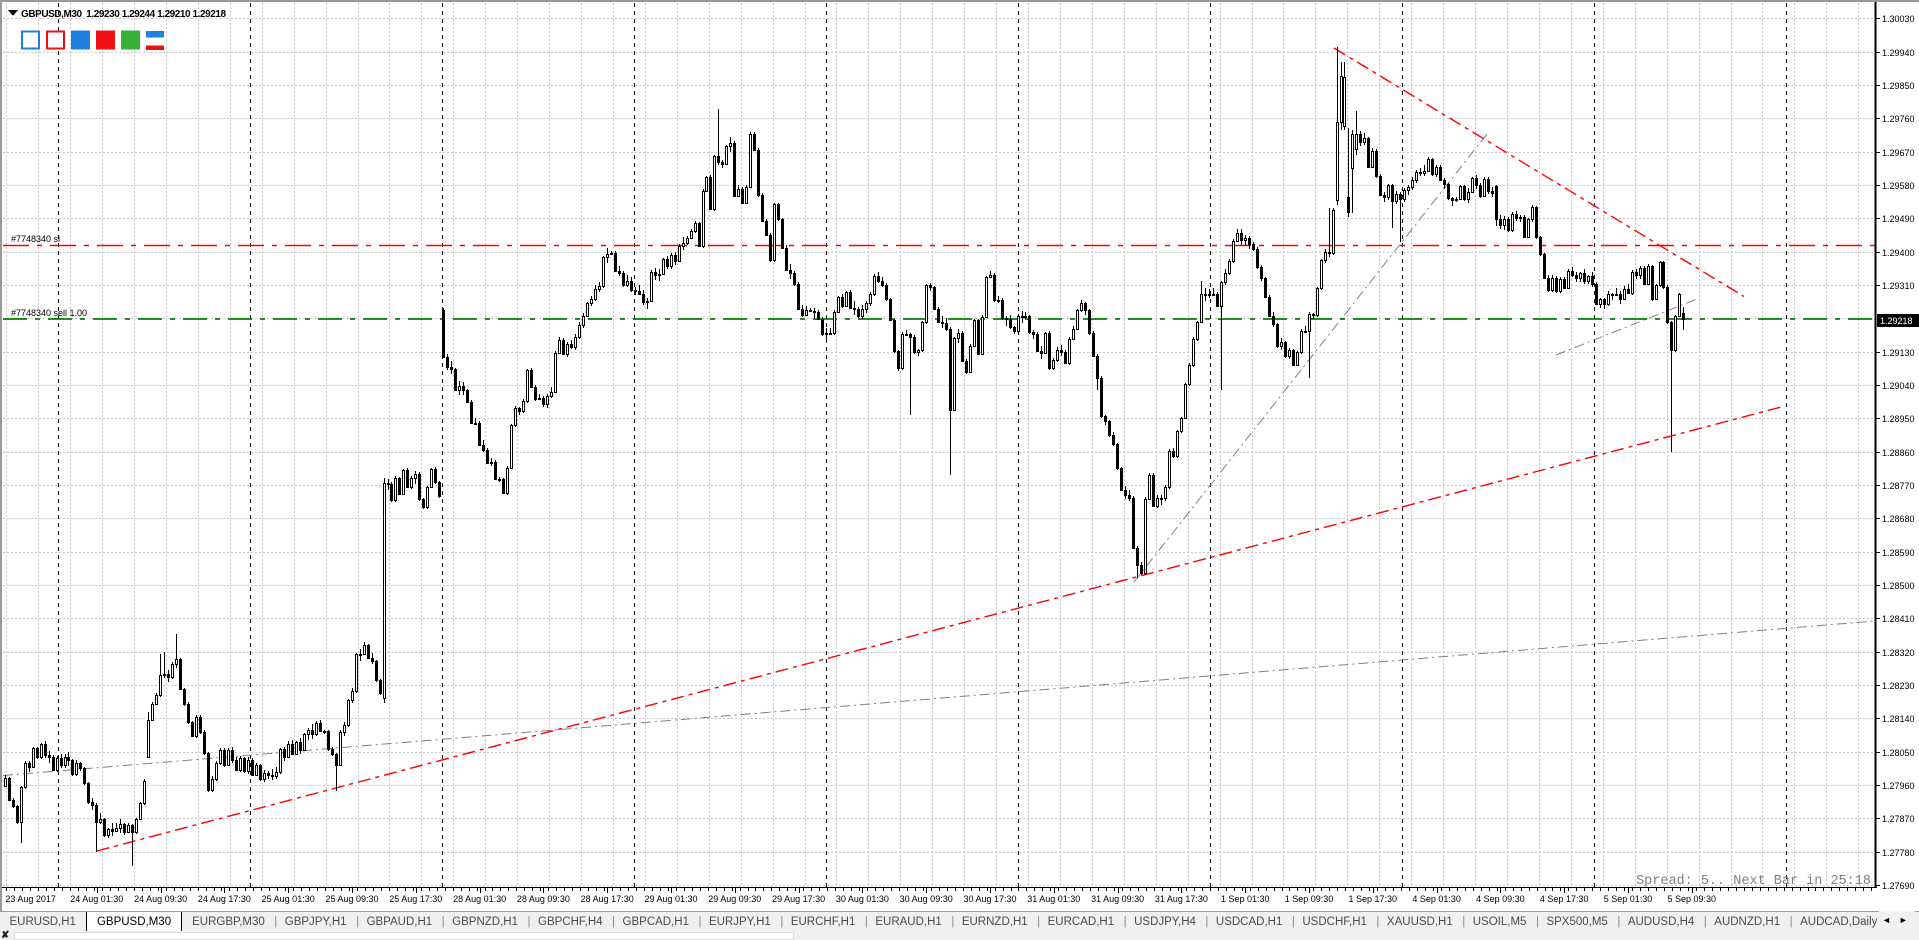  What do you see at coordinates (1898, 586) in the screenshot?
I see `svg-text: 1.28500` at bounding box center [1898, 586].